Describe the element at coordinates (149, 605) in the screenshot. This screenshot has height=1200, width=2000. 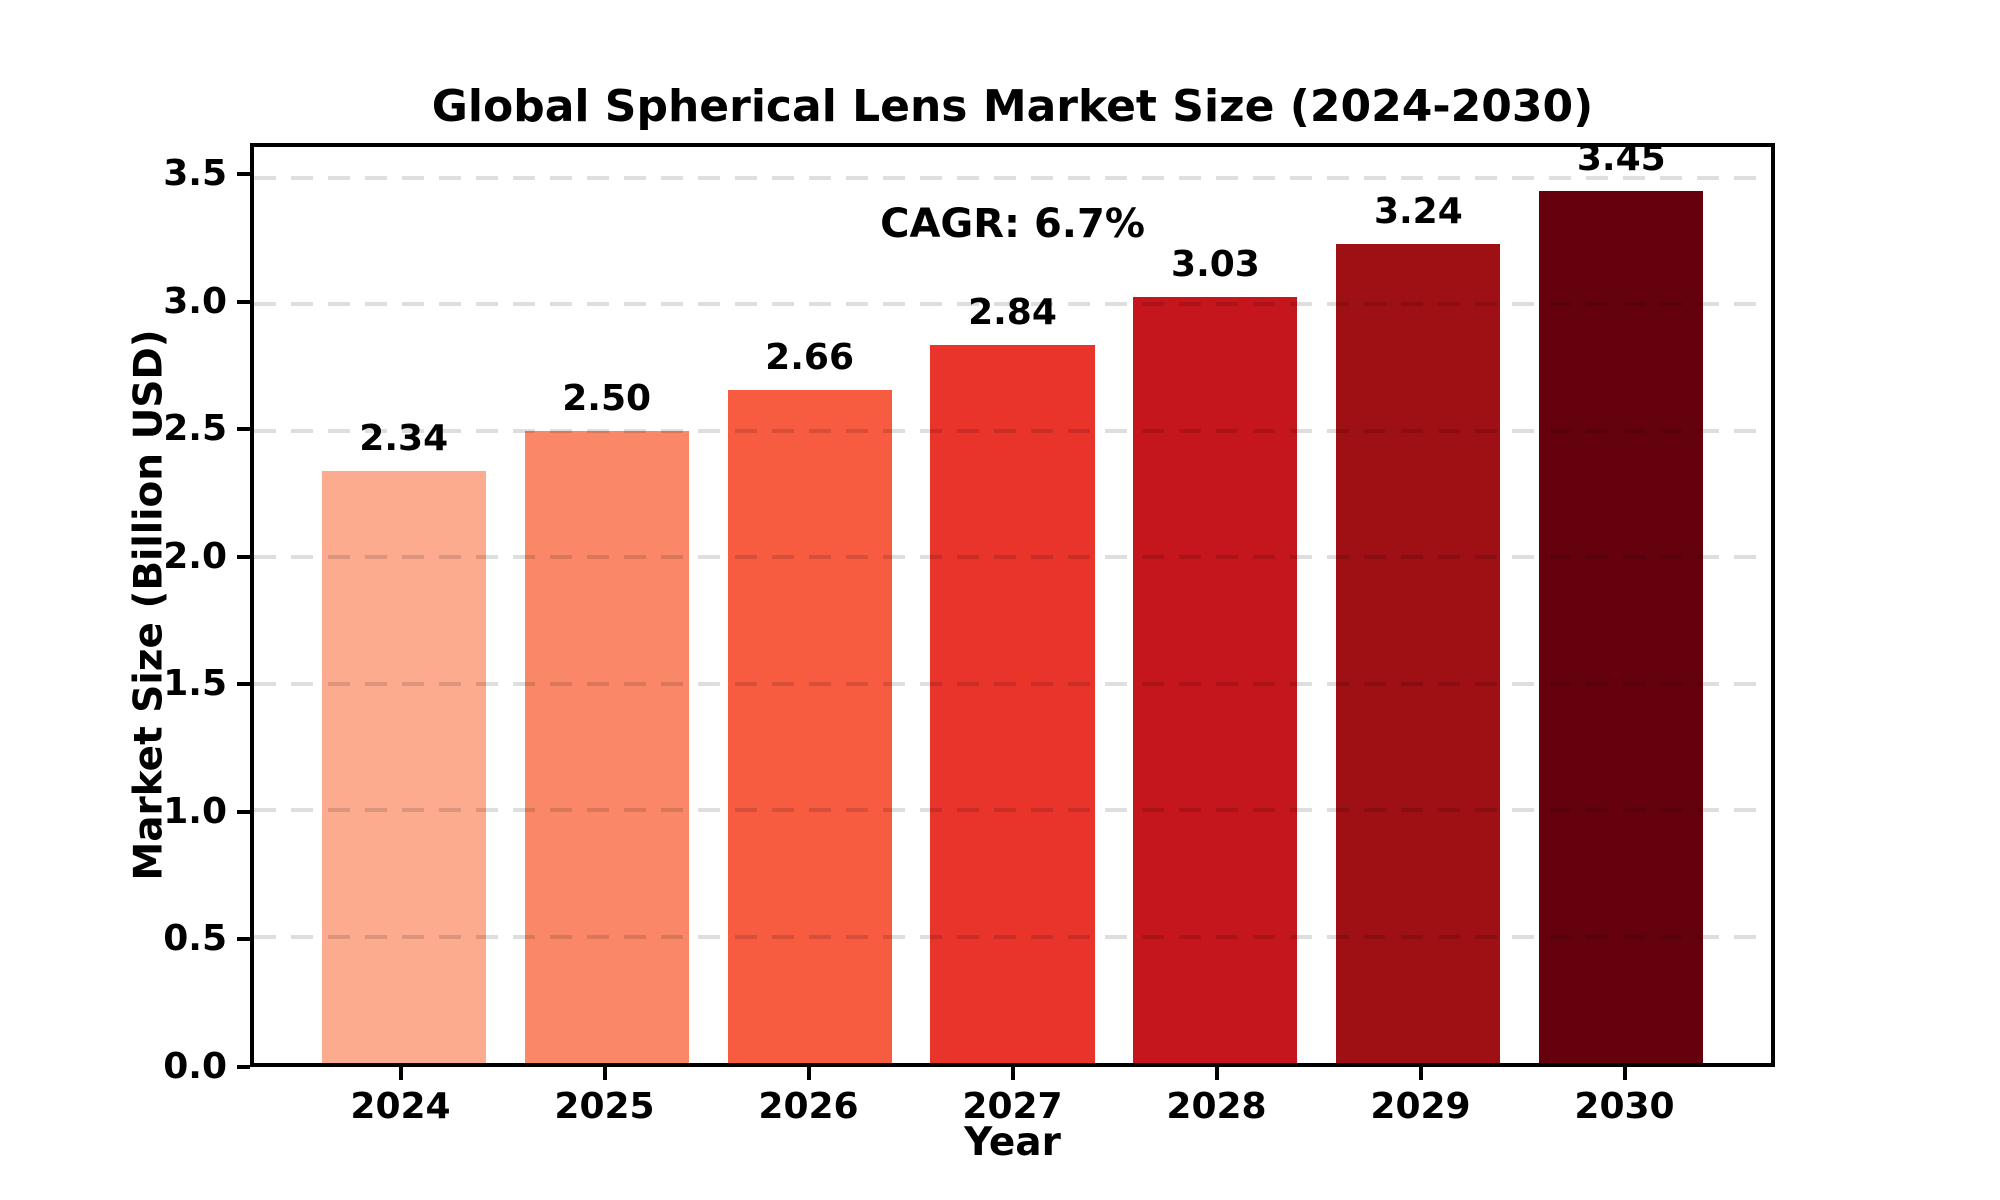
I see `y-axis-title: Market Size (Billion USD)` at that location.